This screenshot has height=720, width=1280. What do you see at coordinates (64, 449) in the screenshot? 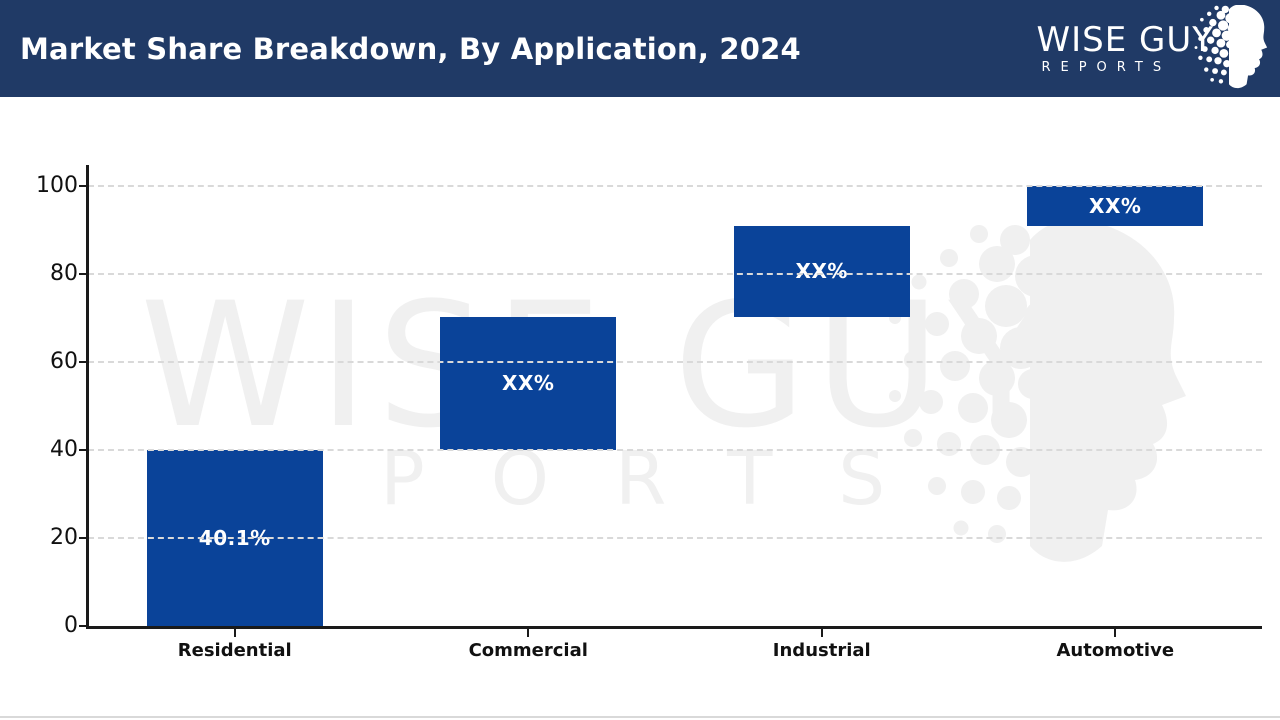
I see `y-tick-label: 40` at bounding box center [64, 449].